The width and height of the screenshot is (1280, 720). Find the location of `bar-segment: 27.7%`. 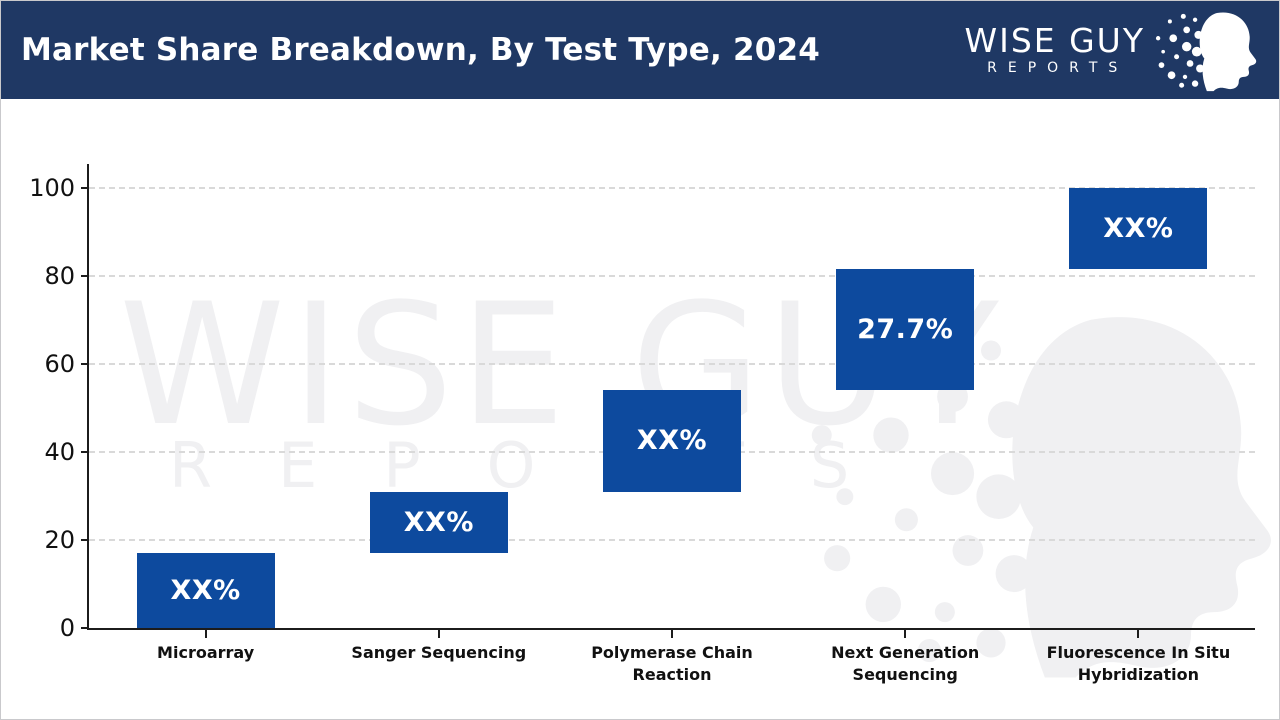

bar-segment: 27.7% is located at coordinates (905, 329).